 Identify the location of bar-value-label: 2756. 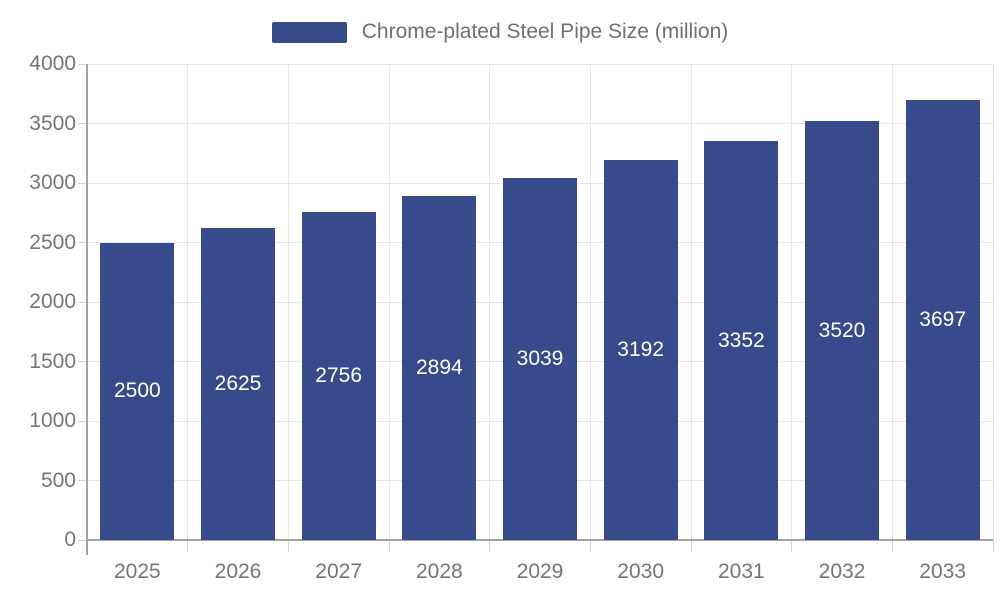
(339, 376).